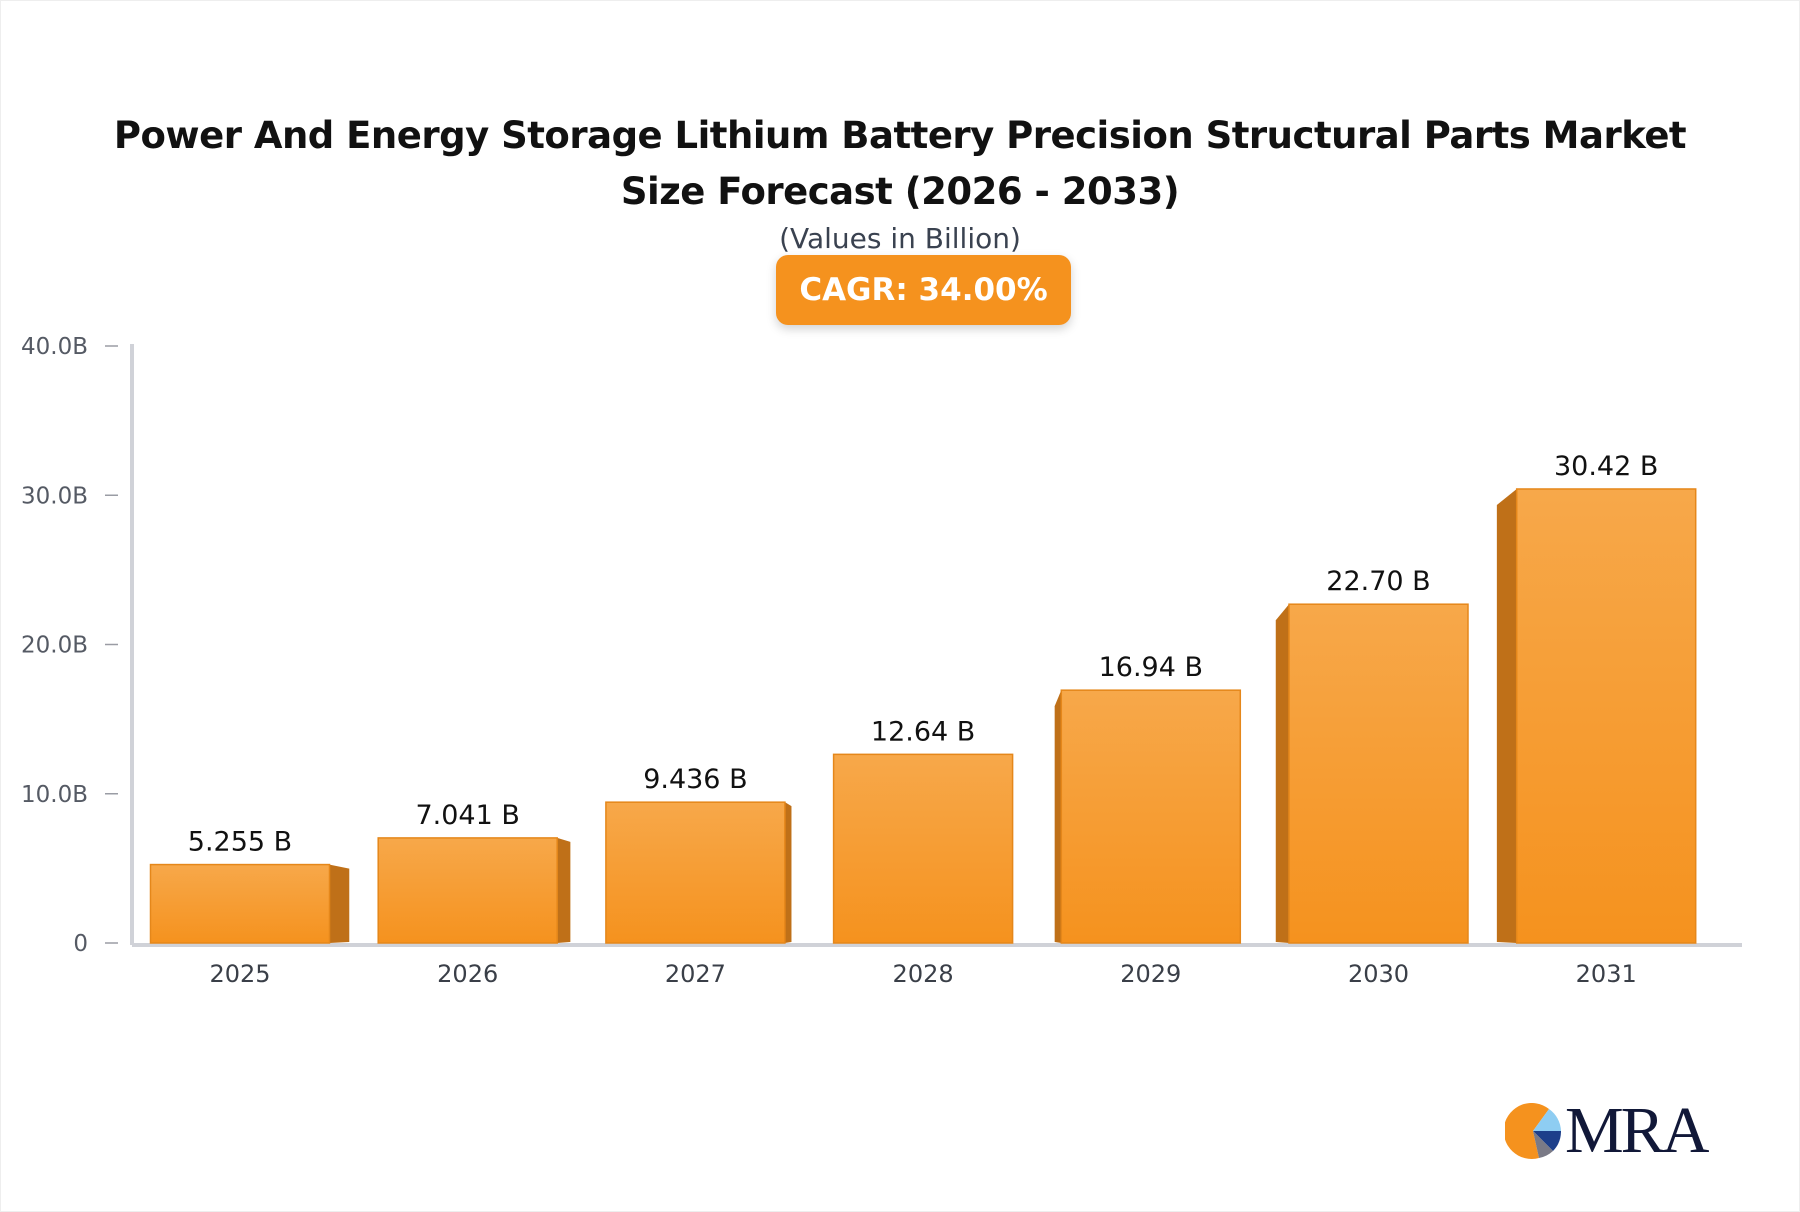  What do you see at coordinates (900, 238) in the screenshot?
I see `chart-subtitle: (Values in Billion)` at bounding box center [900, 238].